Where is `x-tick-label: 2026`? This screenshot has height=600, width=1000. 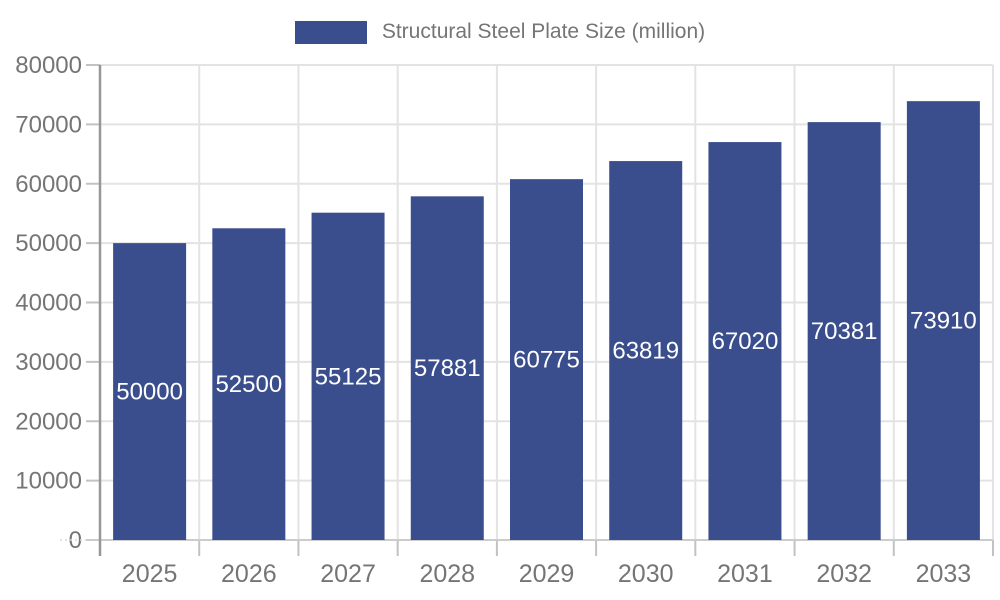
x-tick-label: 2026 is located at coordinates (249, 574).